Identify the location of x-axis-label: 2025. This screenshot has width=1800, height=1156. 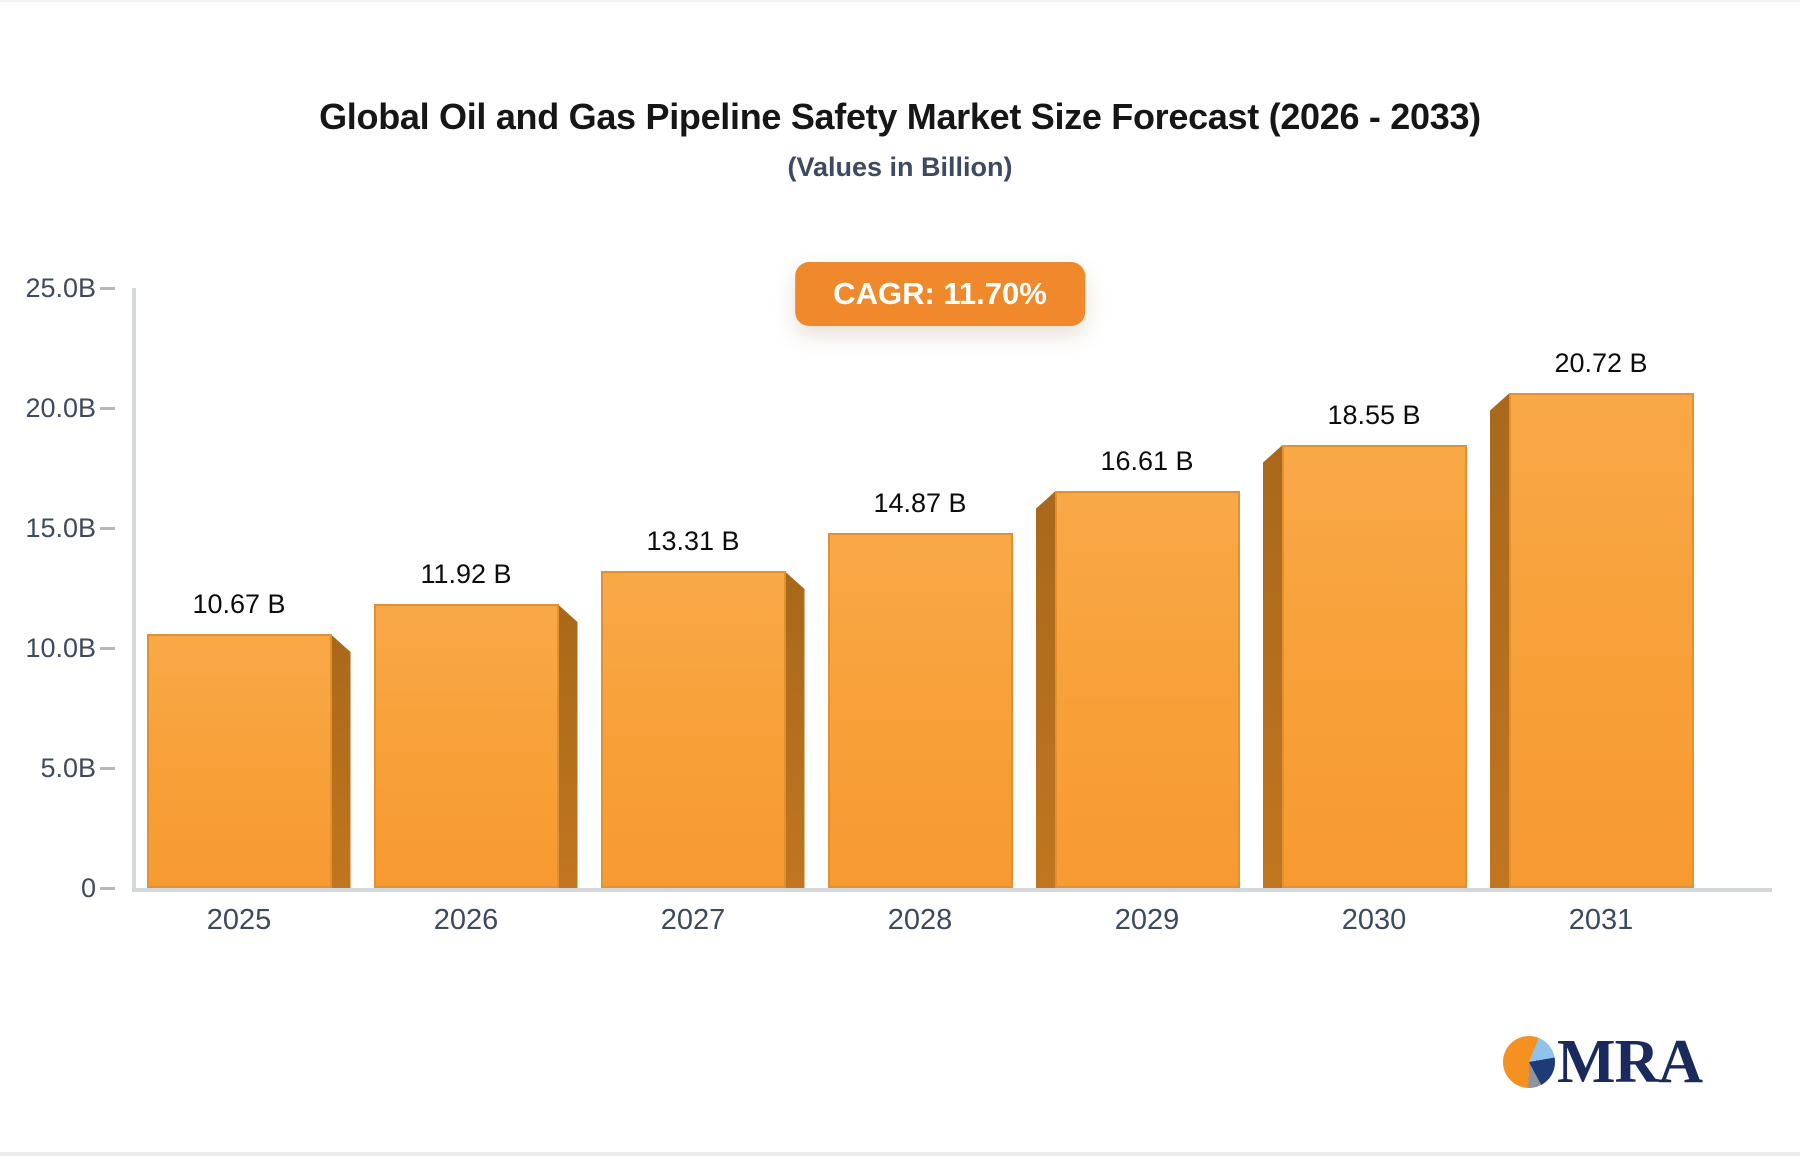
(239, 920).